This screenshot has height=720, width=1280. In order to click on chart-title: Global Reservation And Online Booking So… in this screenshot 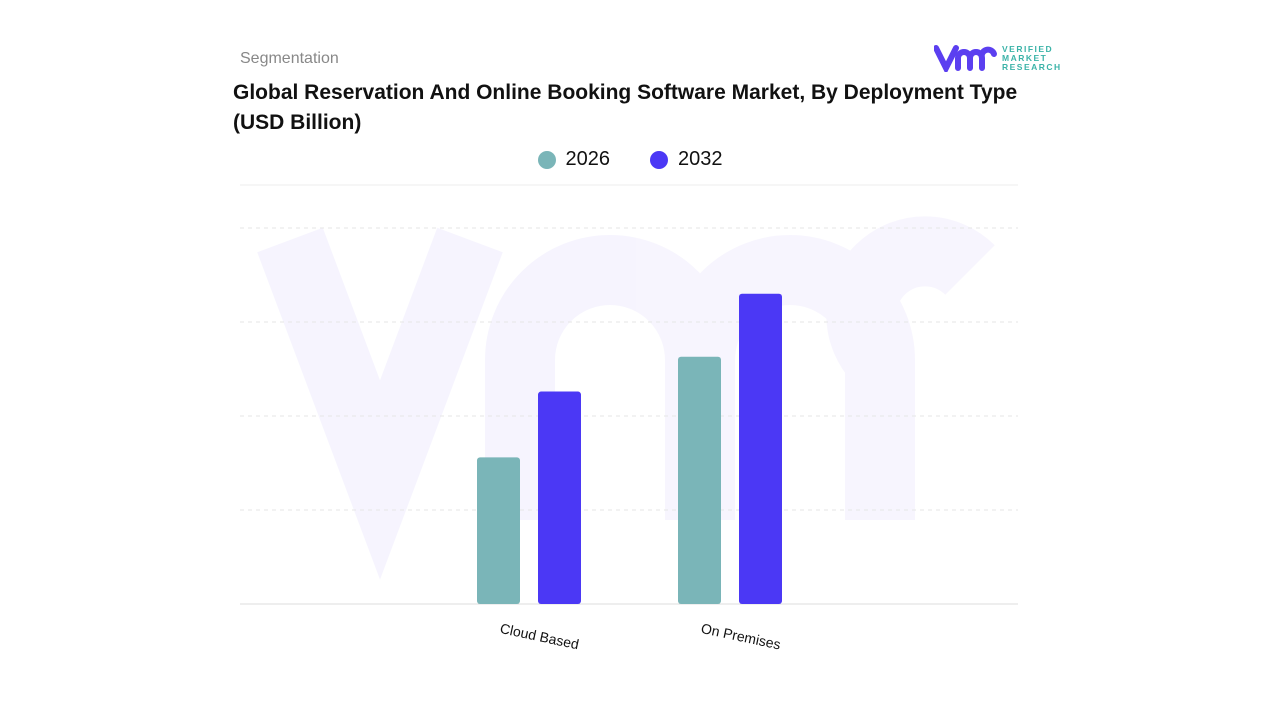, I will do `click(625, 107)`.